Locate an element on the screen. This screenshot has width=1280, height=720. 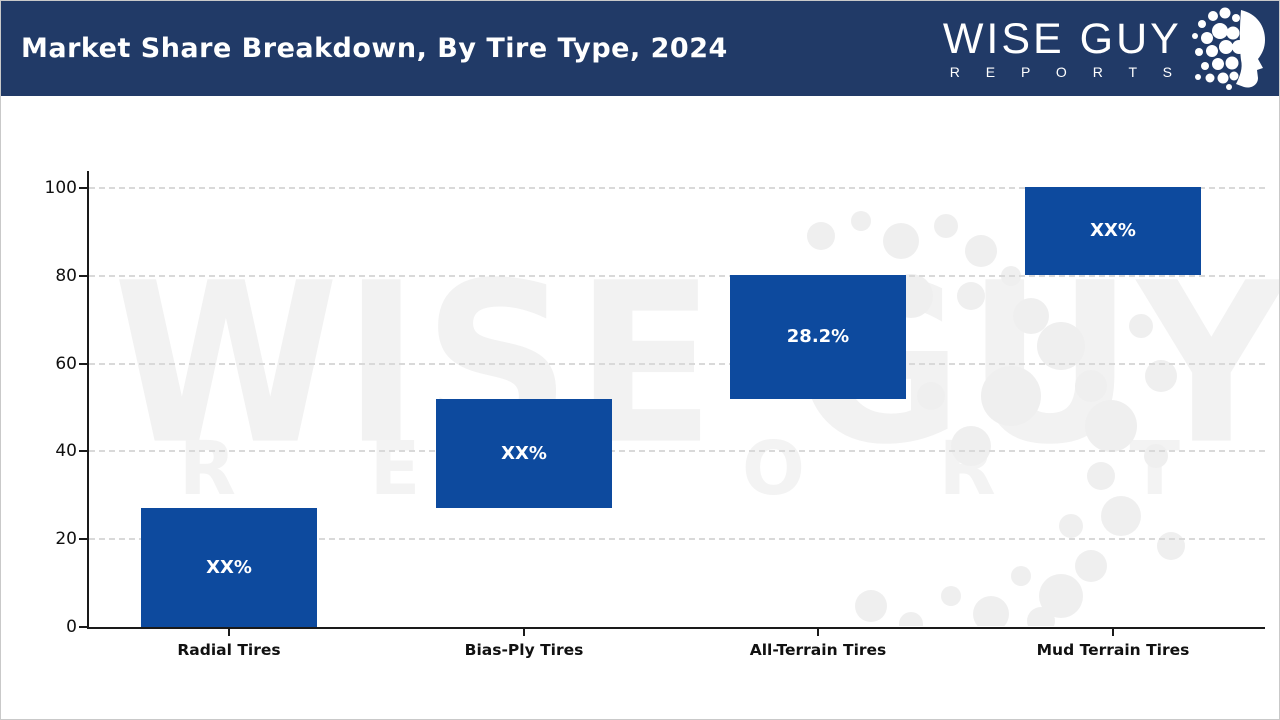
y-axis-line is located at coordinates (88, 400).